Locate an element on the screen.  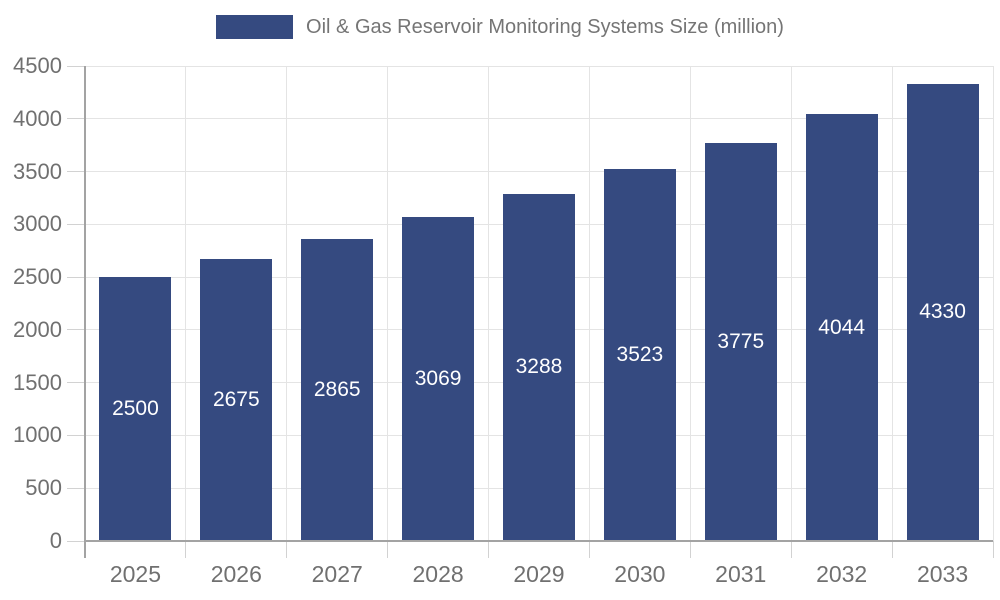
bar-value-label: 4044 is located at coordinates (842, 327).